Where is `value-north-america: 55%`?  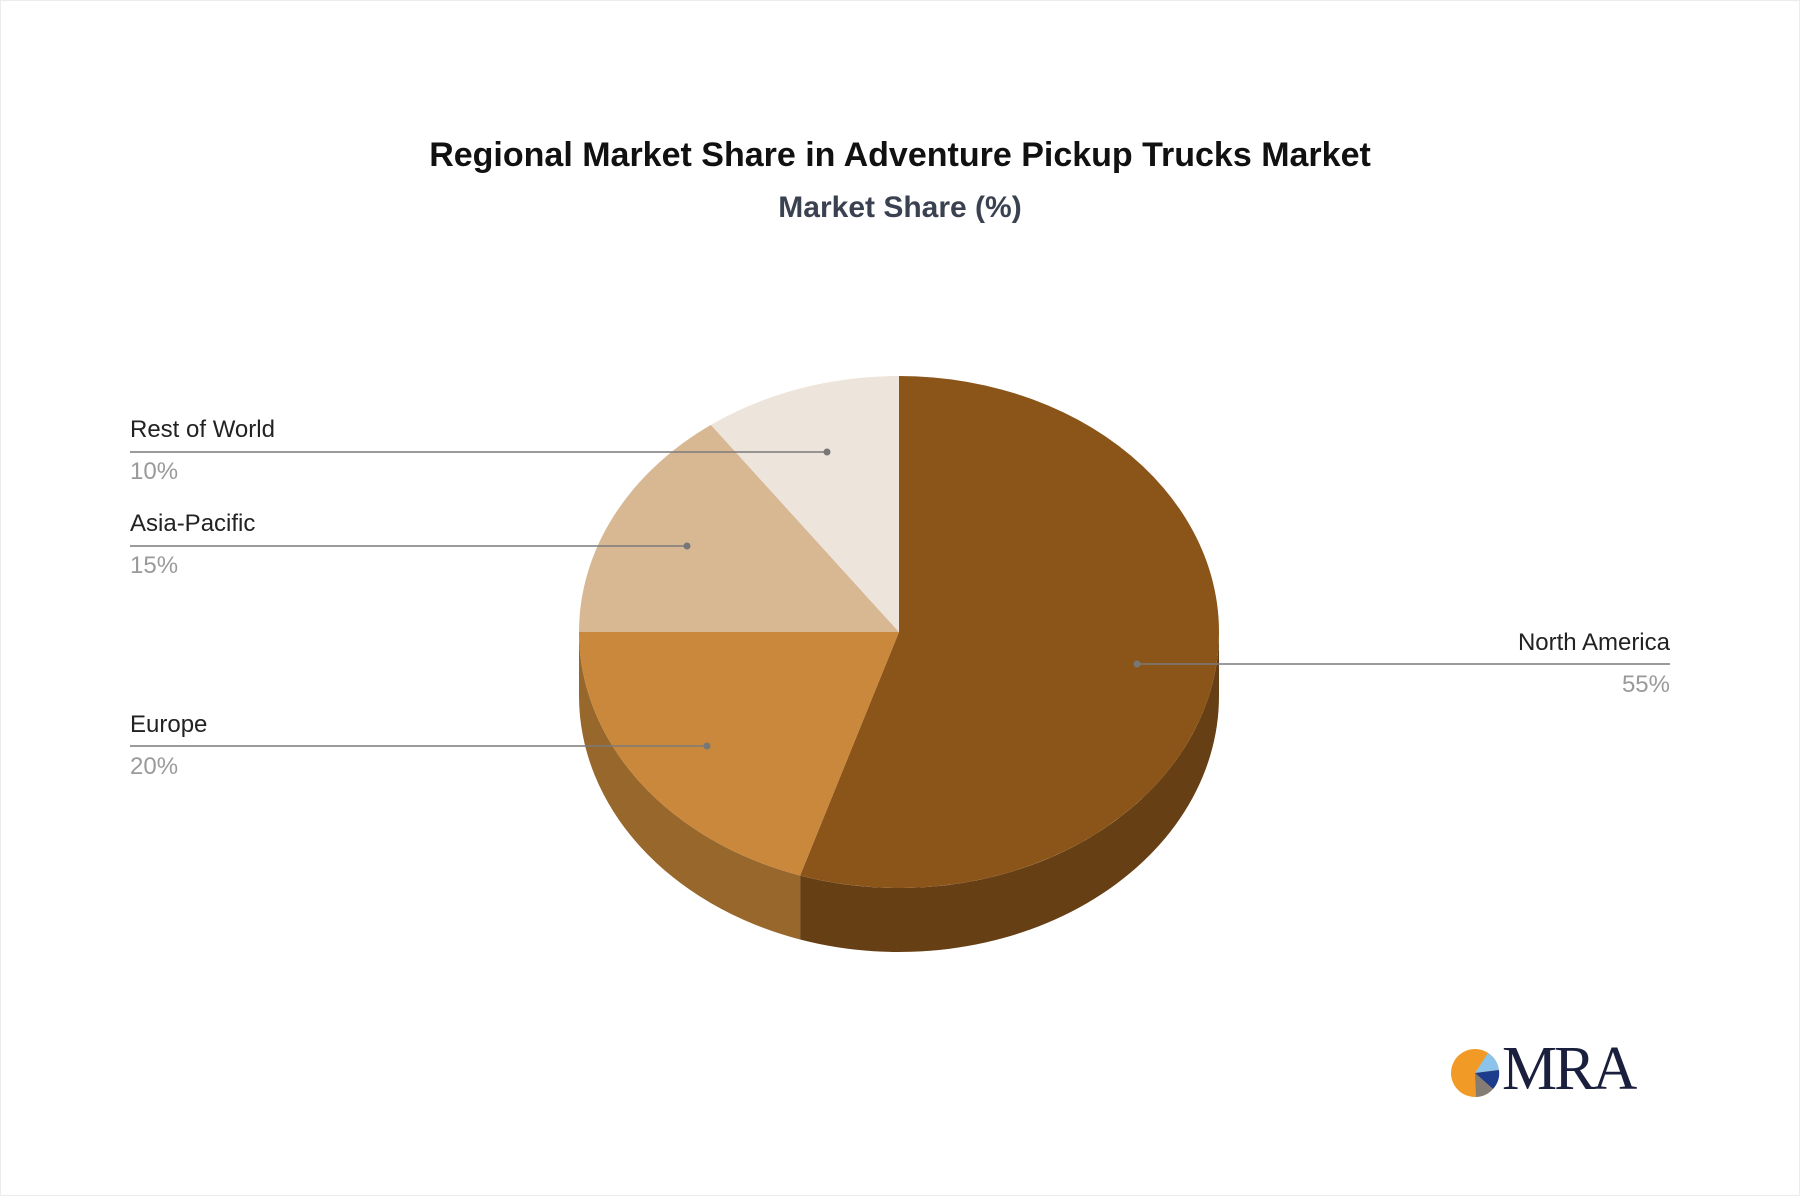
value-north-america: 55% is located at coordinates (1645, 684).